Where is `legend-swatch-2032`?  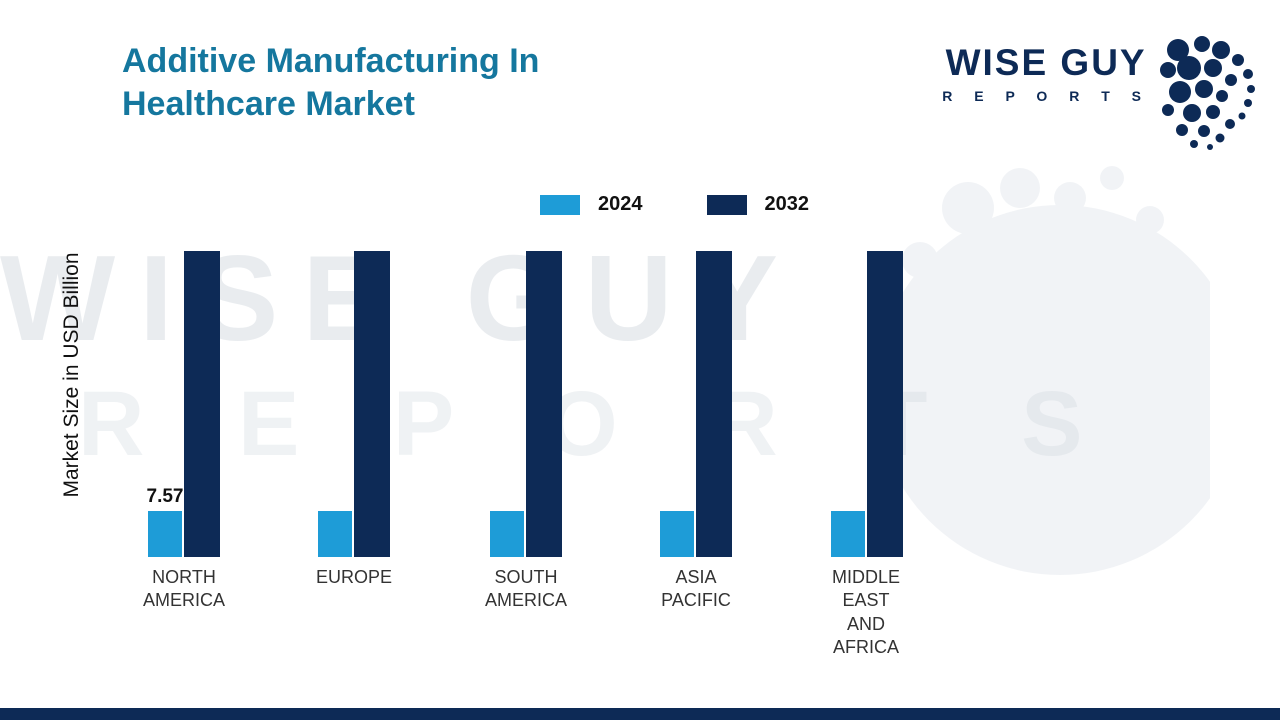
legend-swatch-2032 is located at coordinates (726, 204).